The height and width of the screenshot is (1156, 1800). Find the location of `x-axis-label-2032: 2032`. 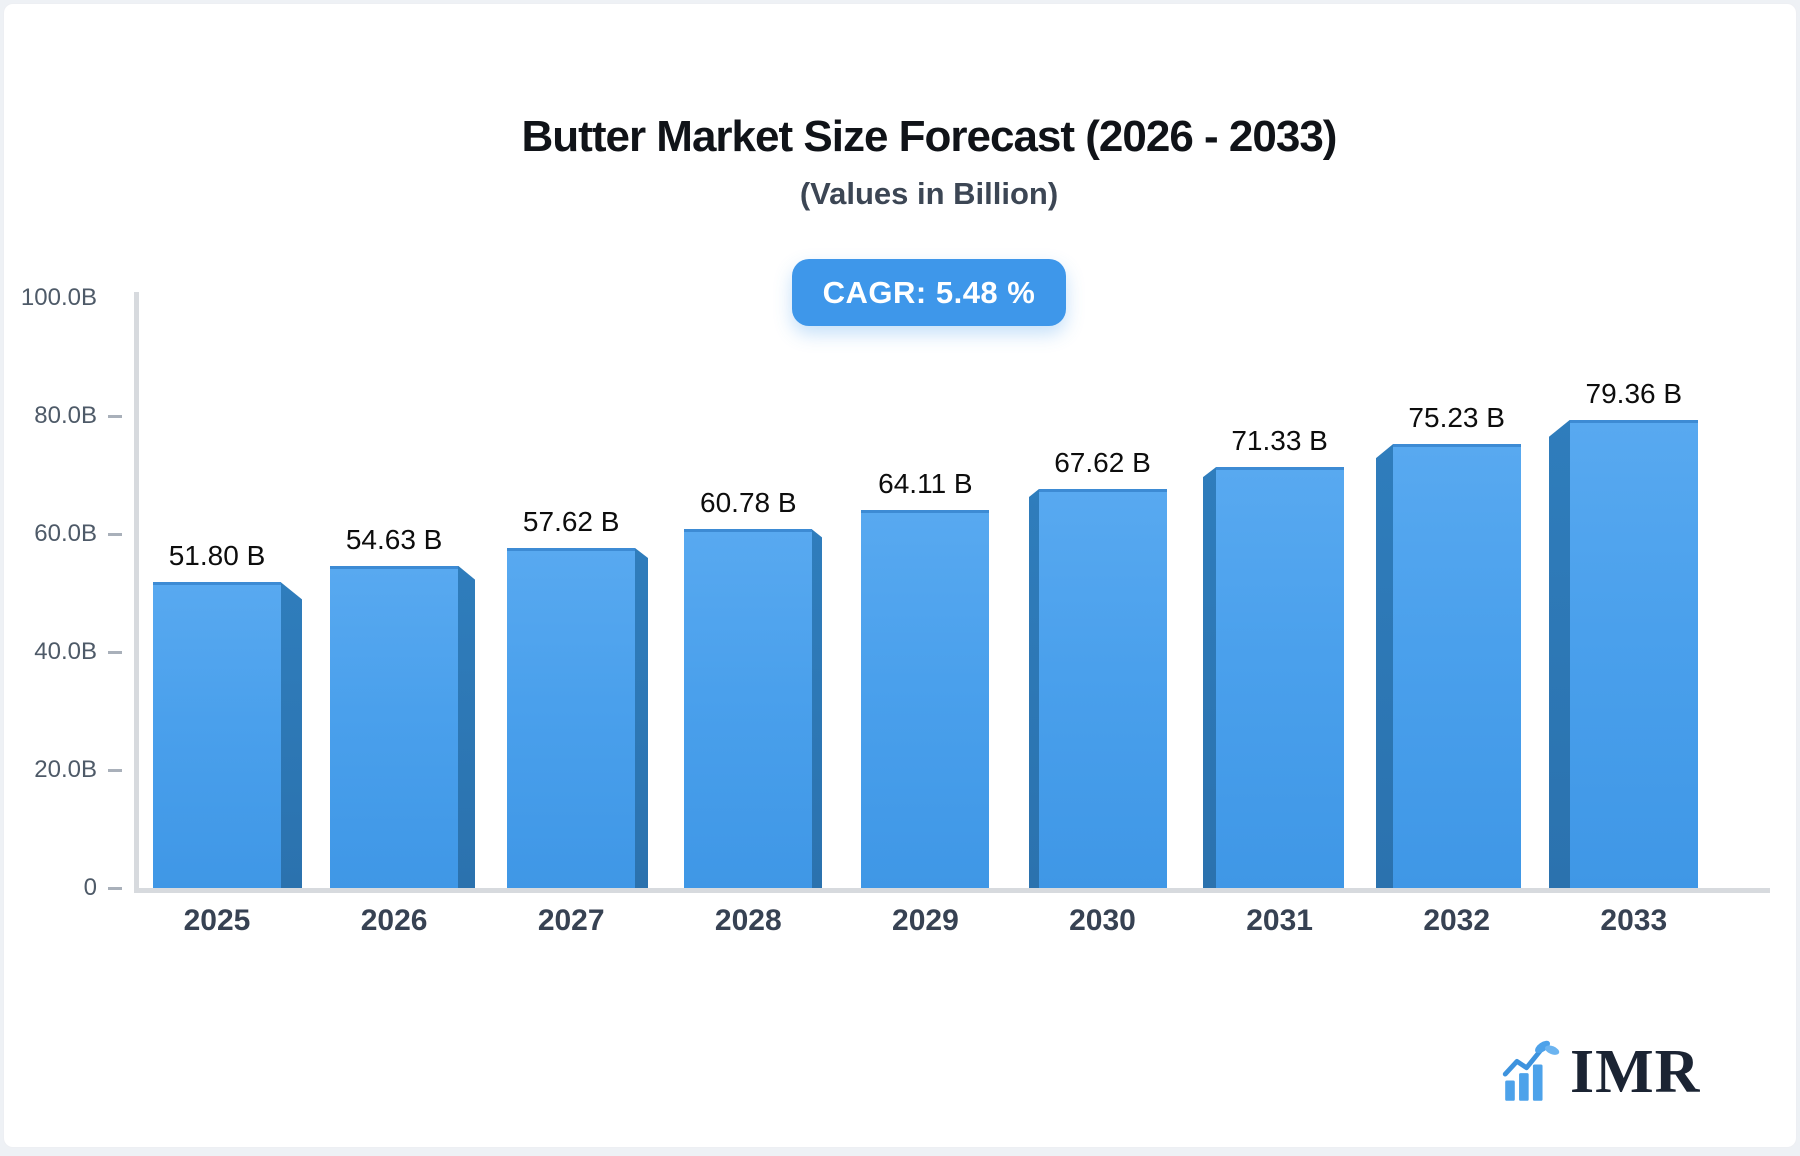

x-axis-label-2032: 2032 is located at coordinates (1457, 920).